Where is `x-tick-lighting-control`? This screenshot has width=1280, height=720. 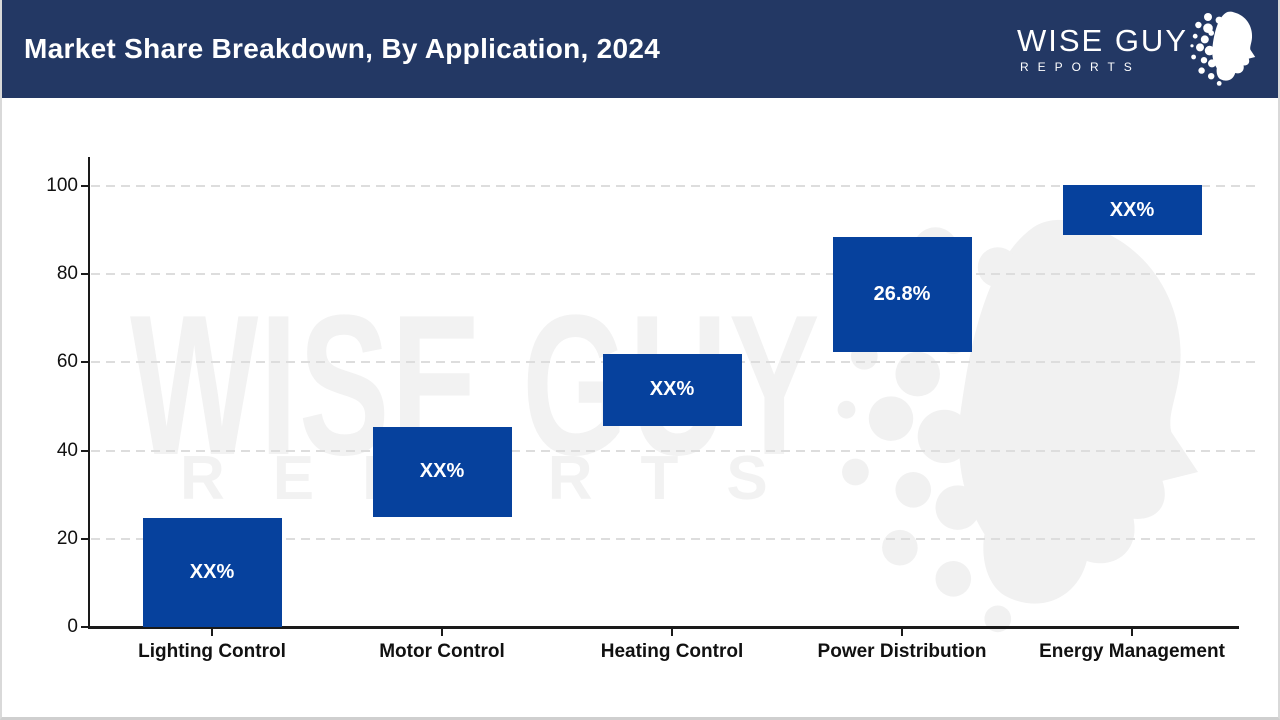 x-tick-lighting-control is located at coordinates (212, 631).